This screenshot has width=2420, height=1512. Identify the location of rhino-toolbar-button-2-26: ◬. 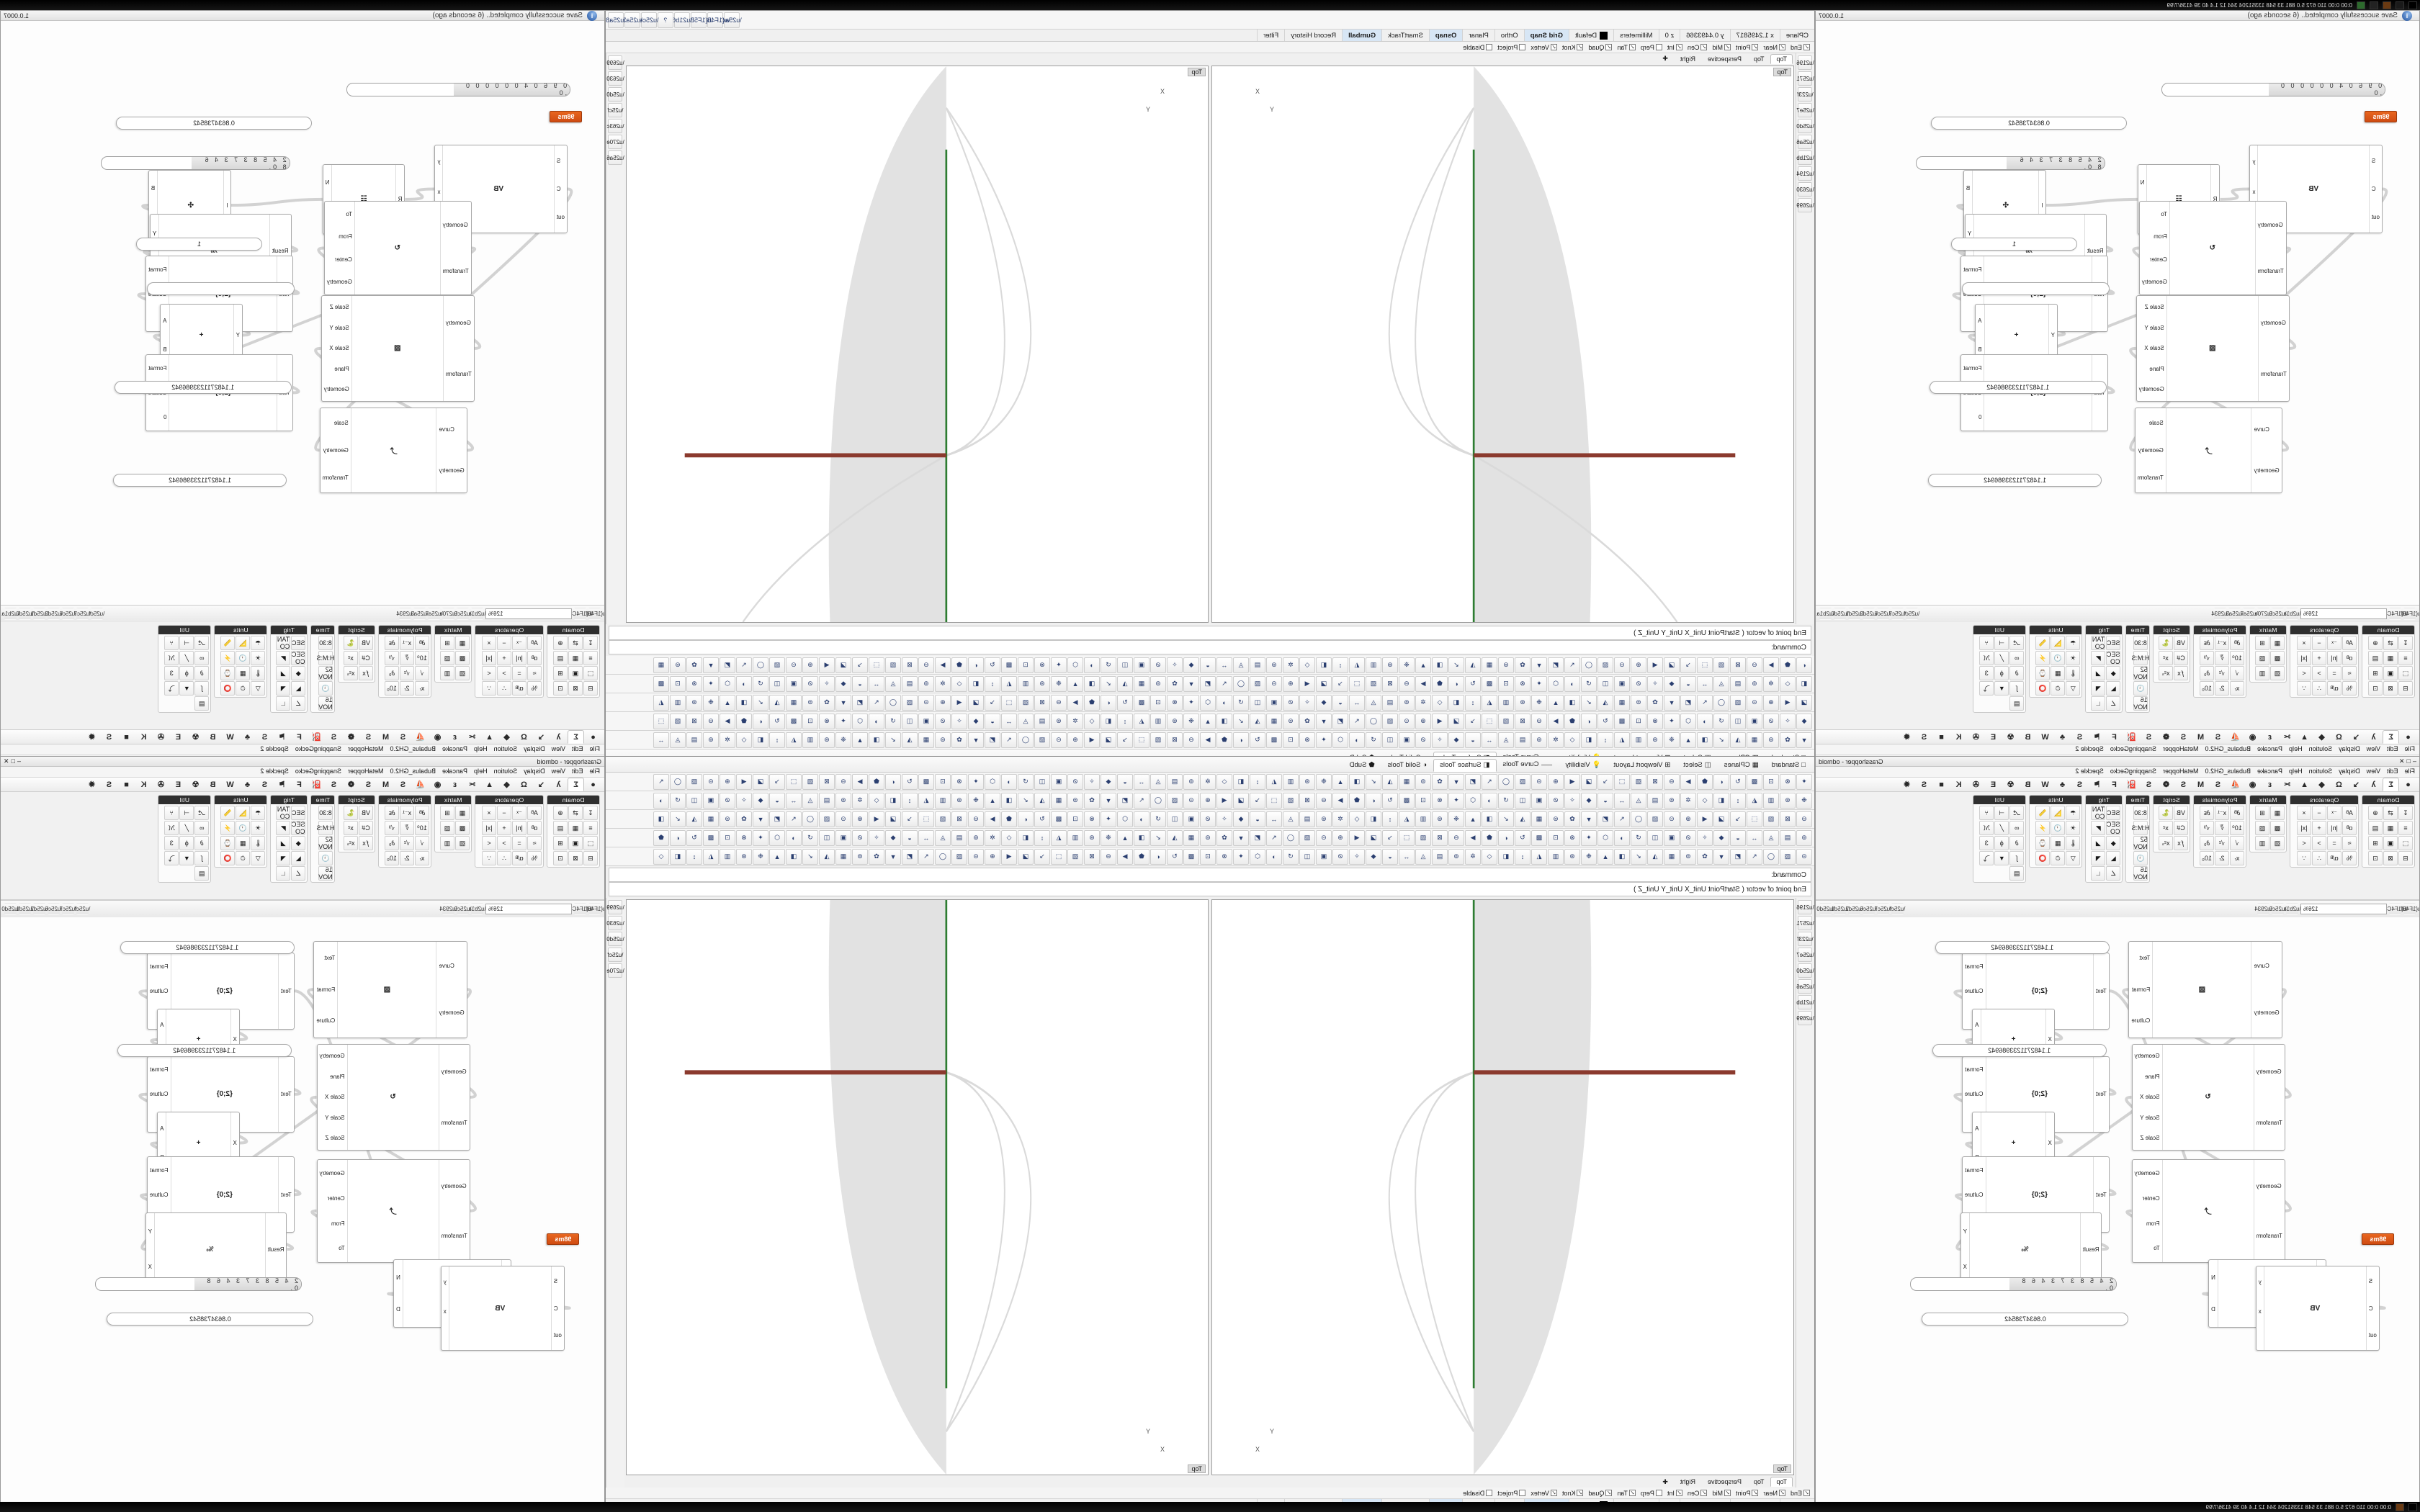
(1373, 702).